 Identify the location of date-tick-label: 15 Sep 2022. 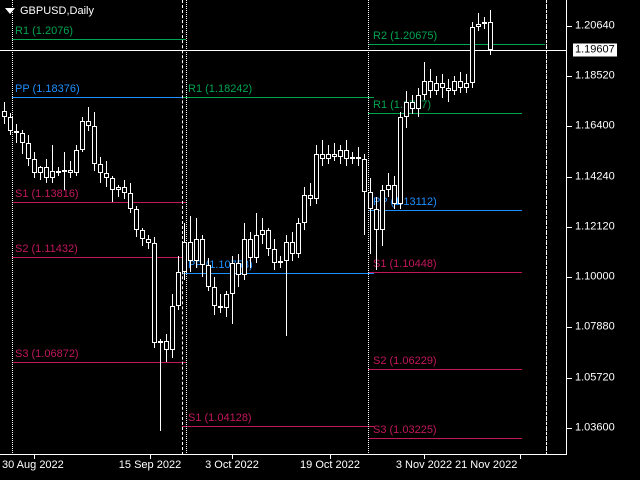
(150, 465).